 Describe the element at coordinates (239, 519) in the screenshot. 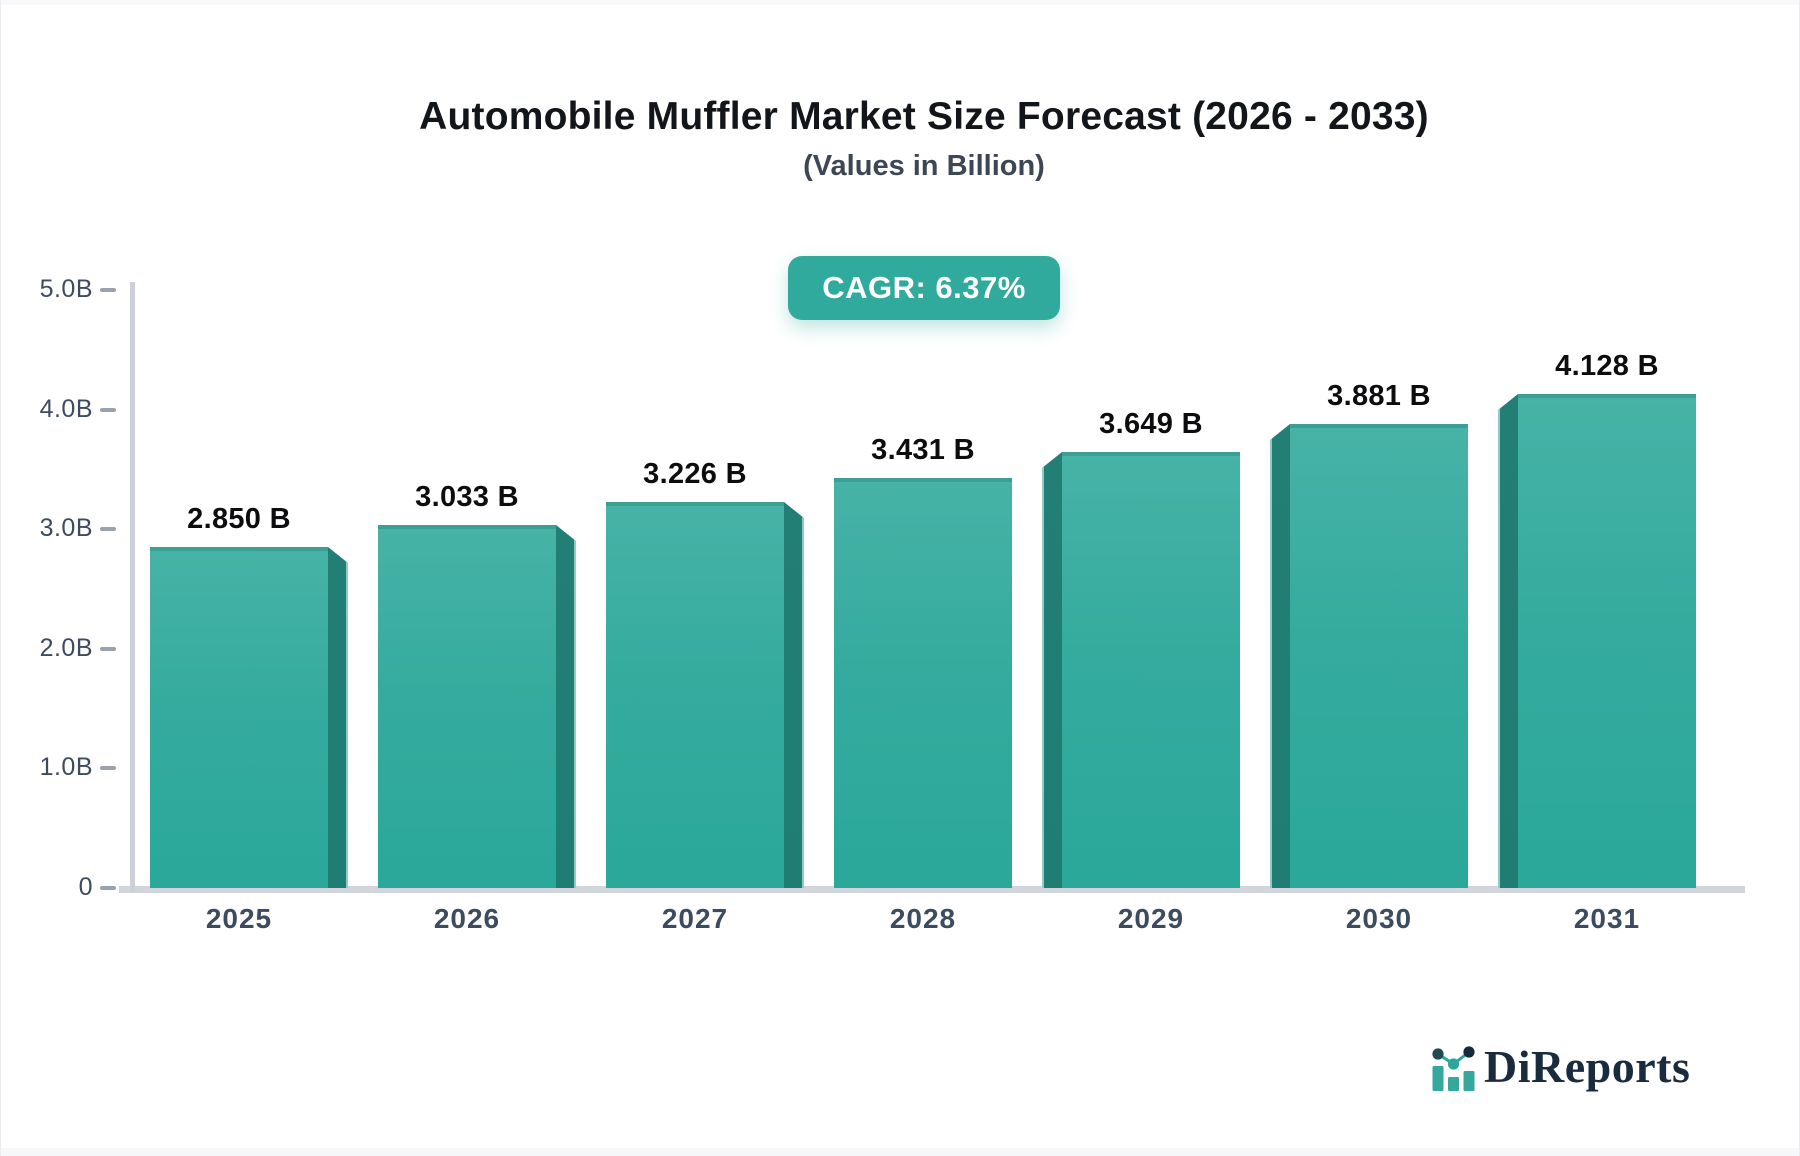

I see `bar-value-label-2025: 2.850 B` at that location.